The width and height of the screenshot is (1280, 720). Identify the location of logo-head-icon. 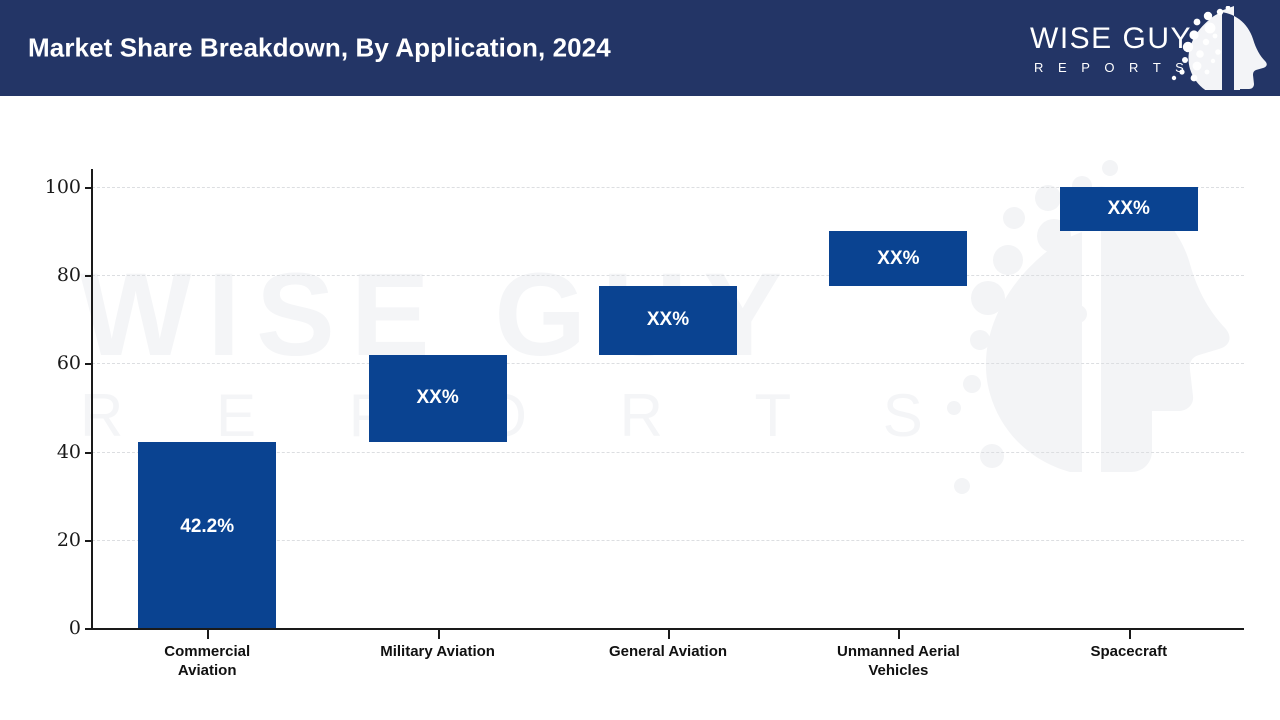
(1219, 48).